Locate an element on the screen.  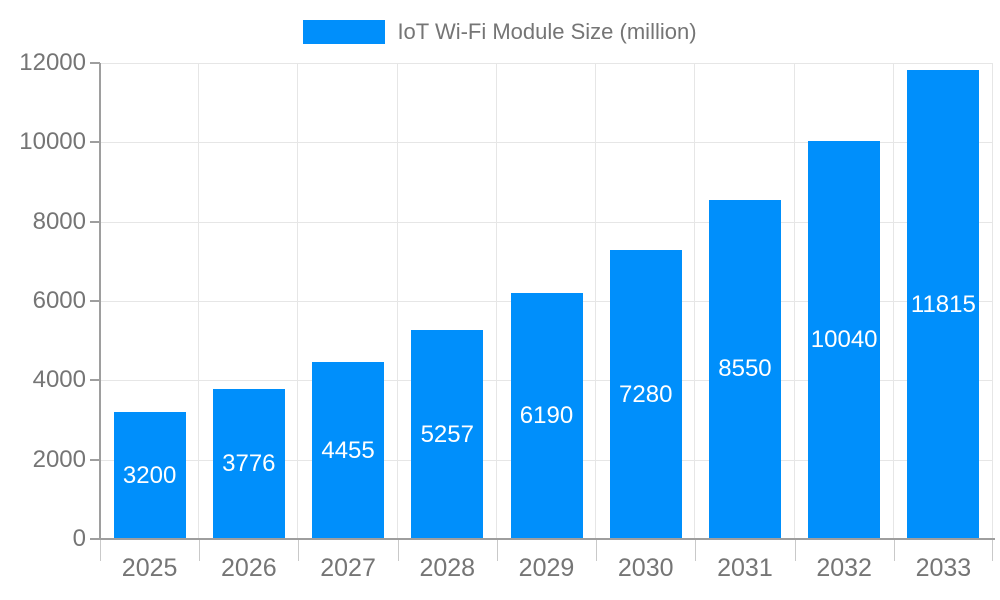
bar-value-label: 7280 is located at coordinates (646, 394).